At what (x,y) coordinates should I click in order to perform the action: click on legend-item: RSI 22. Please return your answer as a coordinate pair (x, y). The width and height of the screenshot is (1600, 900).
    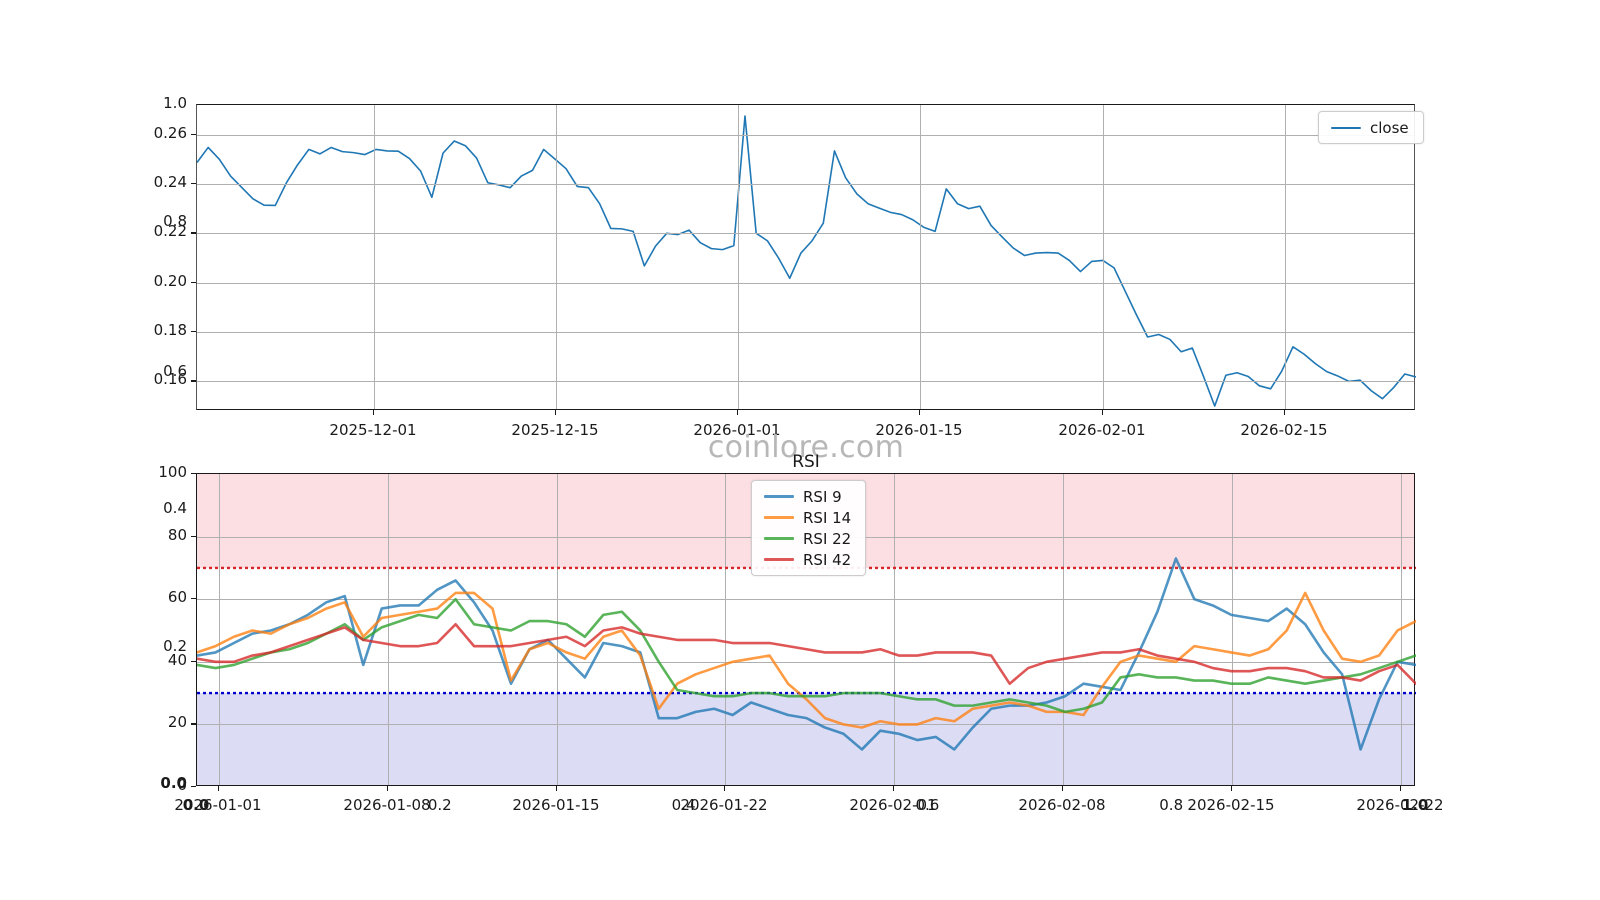
    Looking at the image, I should click on (808, 538).